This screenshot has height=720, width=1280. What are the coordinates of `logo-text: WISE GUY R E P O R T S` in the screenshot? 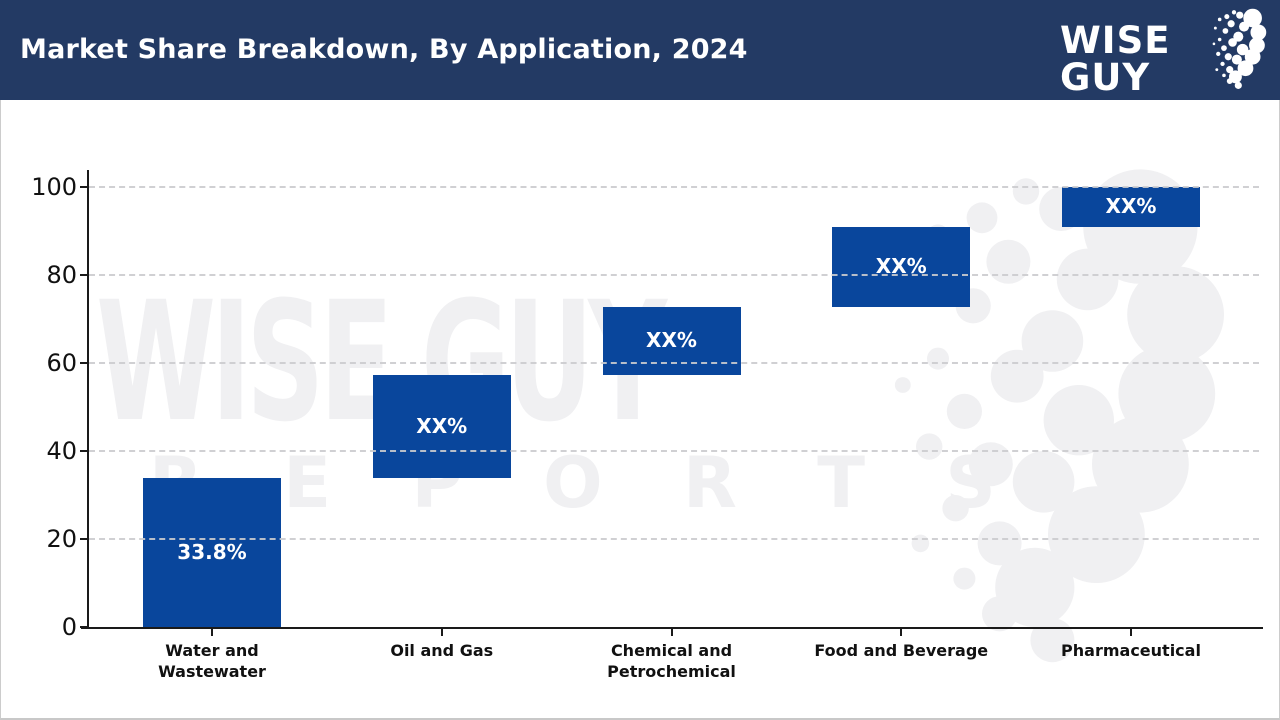 It's located at (1166, 68).